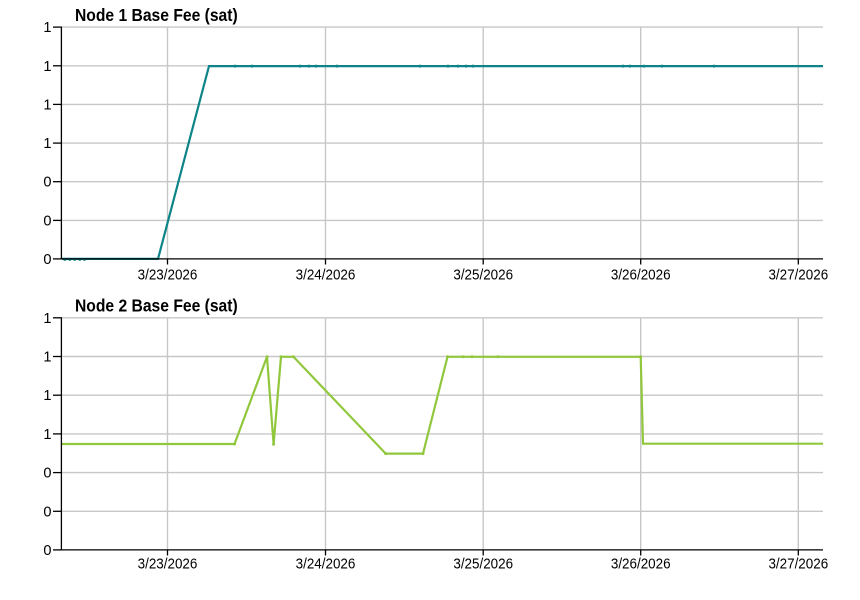 Image resolution: width=860 pixels, height=600 pixels. I want to click on svg-text: Node 2 Base Fee (sat), so click(156, 306).